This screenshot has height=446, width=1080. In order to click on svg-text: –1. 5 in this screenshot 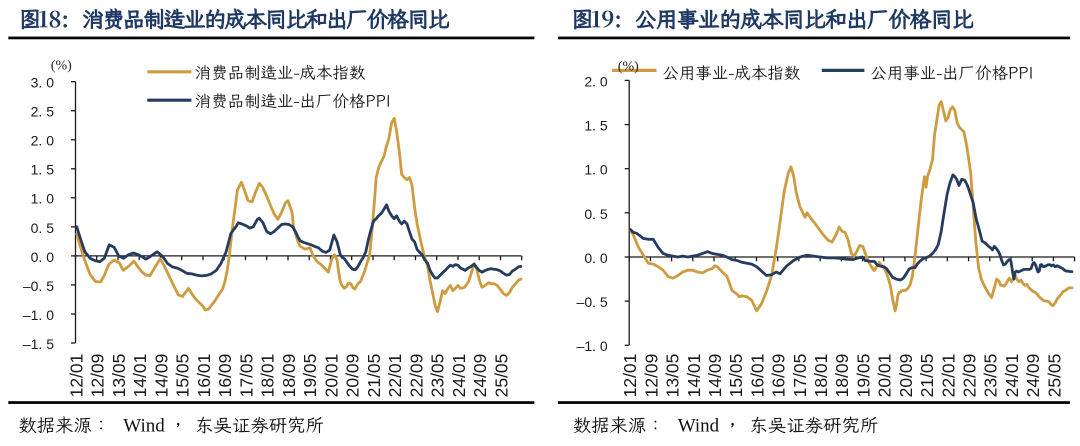, I will do `click(38, 344)`.